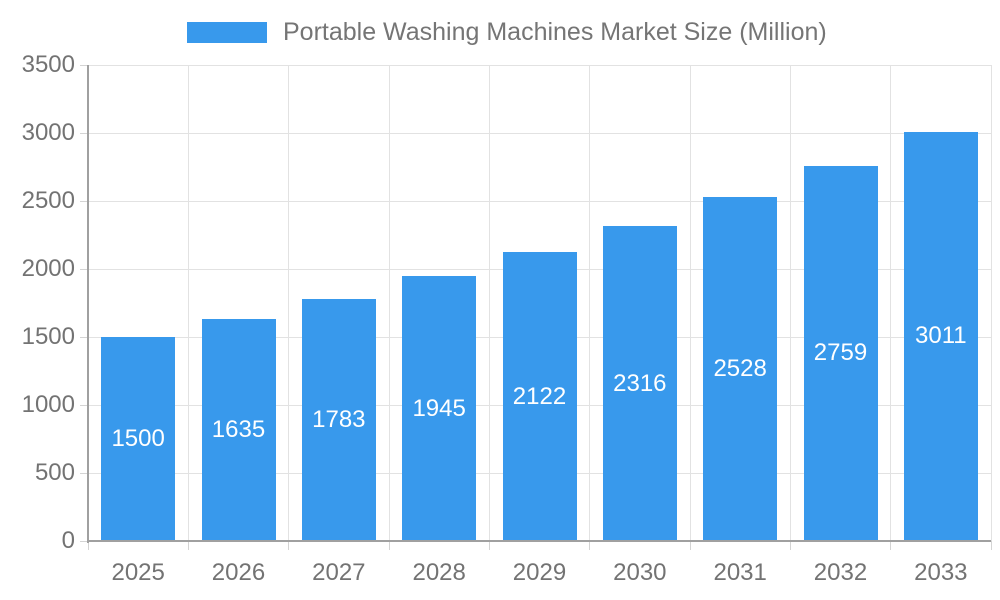  What do you see at coordinates (54, 472) in the screenshot?
I see `y-axis-tick-label: 500` at bounding box center [54, 472].